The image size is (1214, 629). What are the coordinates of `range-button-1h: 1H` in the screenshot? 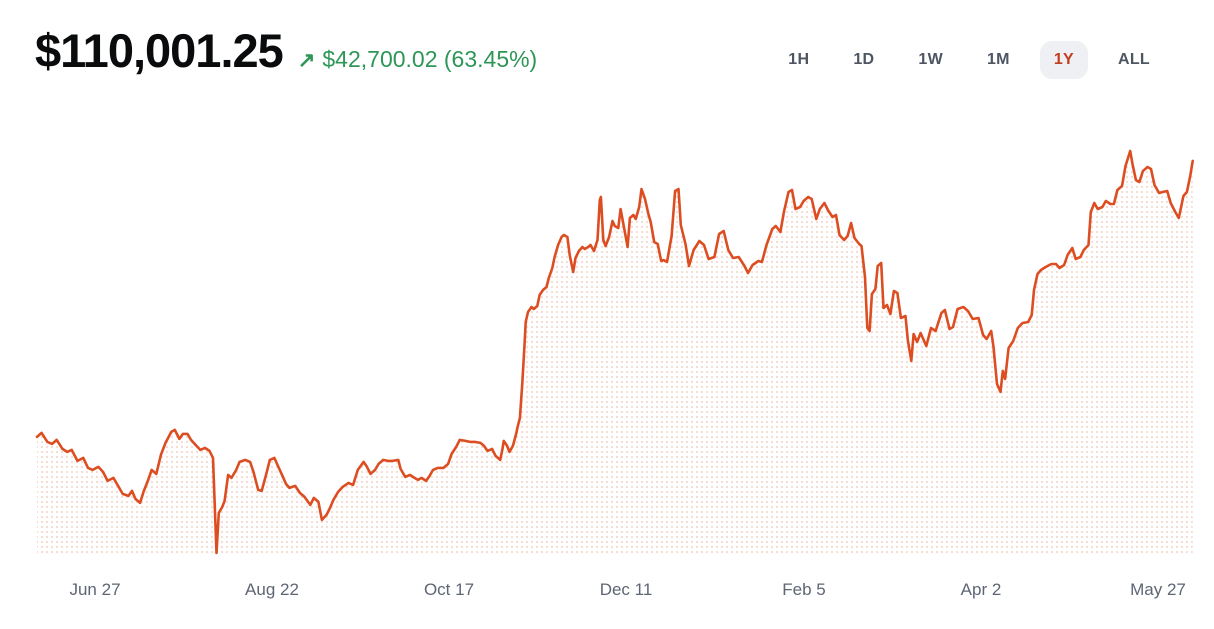 It's located at (798, 60).